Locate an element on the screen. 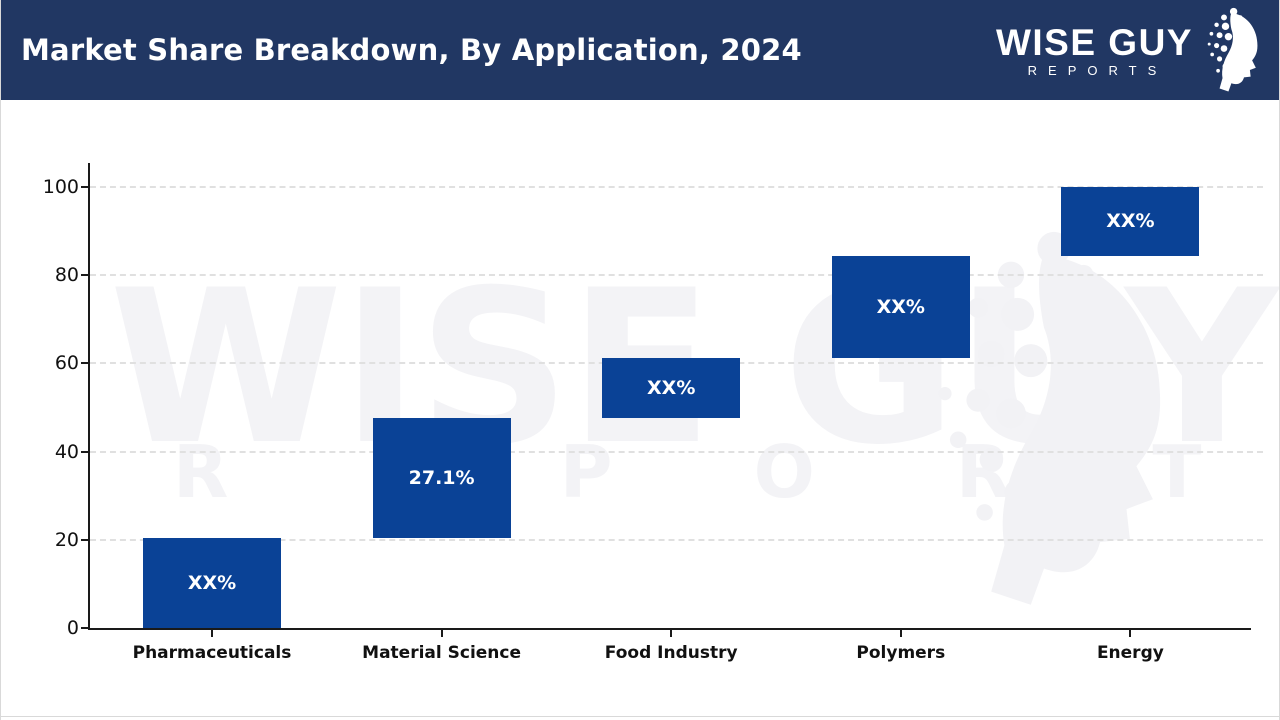 Image resolution: width=1280 pixels, height=720 pixels. bar-value-label: 27.1% is located at coordinates (441, 477).